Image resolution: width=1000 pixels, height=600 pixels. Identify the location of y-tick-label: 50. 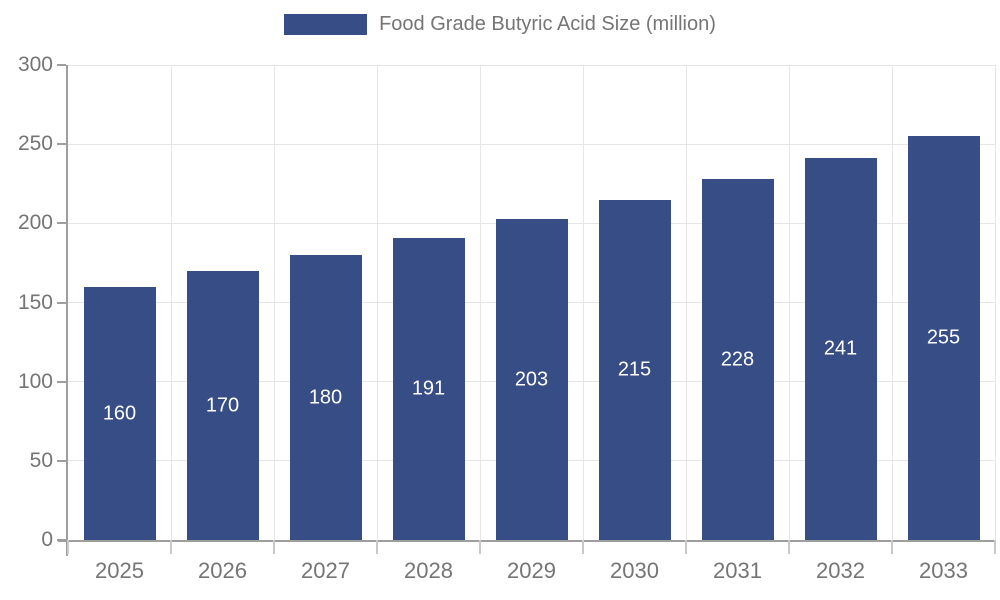
(41, 460).